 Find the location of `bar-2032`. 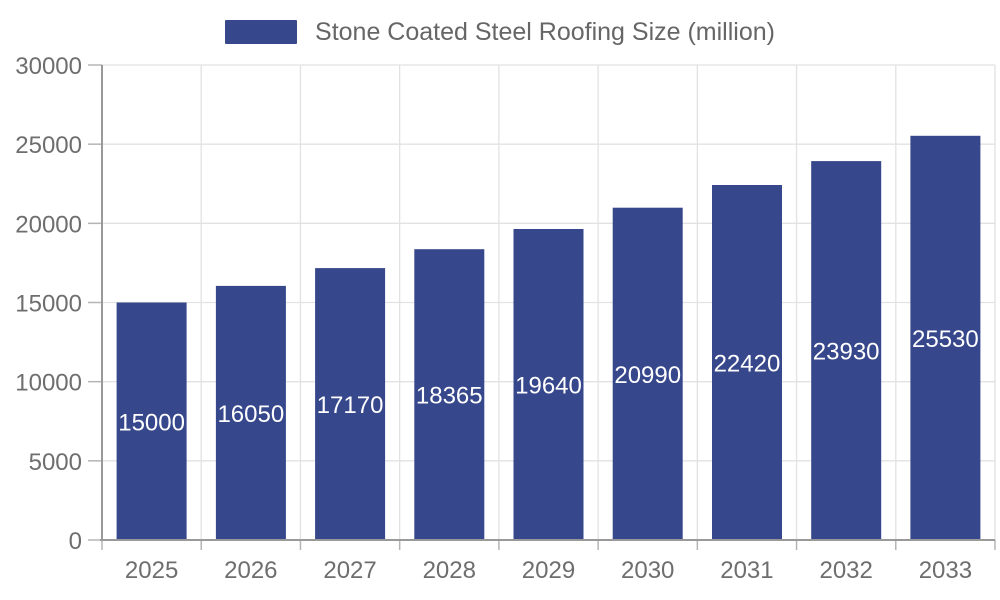

bar-2032 is located at coordinates (846, 350).